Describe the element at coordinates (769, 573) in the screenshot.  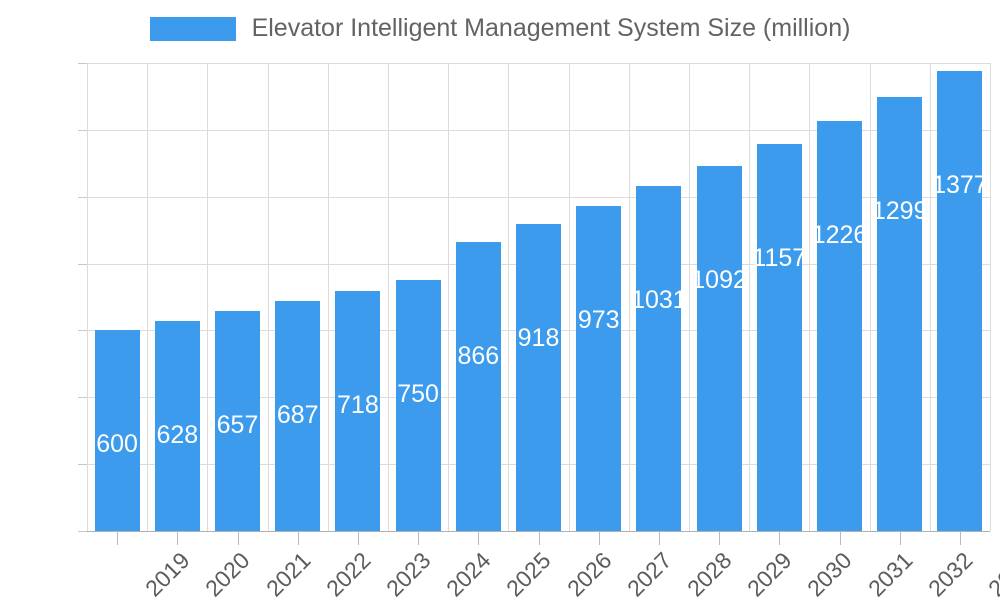
I see `x-tick-label: 2029` at that location.